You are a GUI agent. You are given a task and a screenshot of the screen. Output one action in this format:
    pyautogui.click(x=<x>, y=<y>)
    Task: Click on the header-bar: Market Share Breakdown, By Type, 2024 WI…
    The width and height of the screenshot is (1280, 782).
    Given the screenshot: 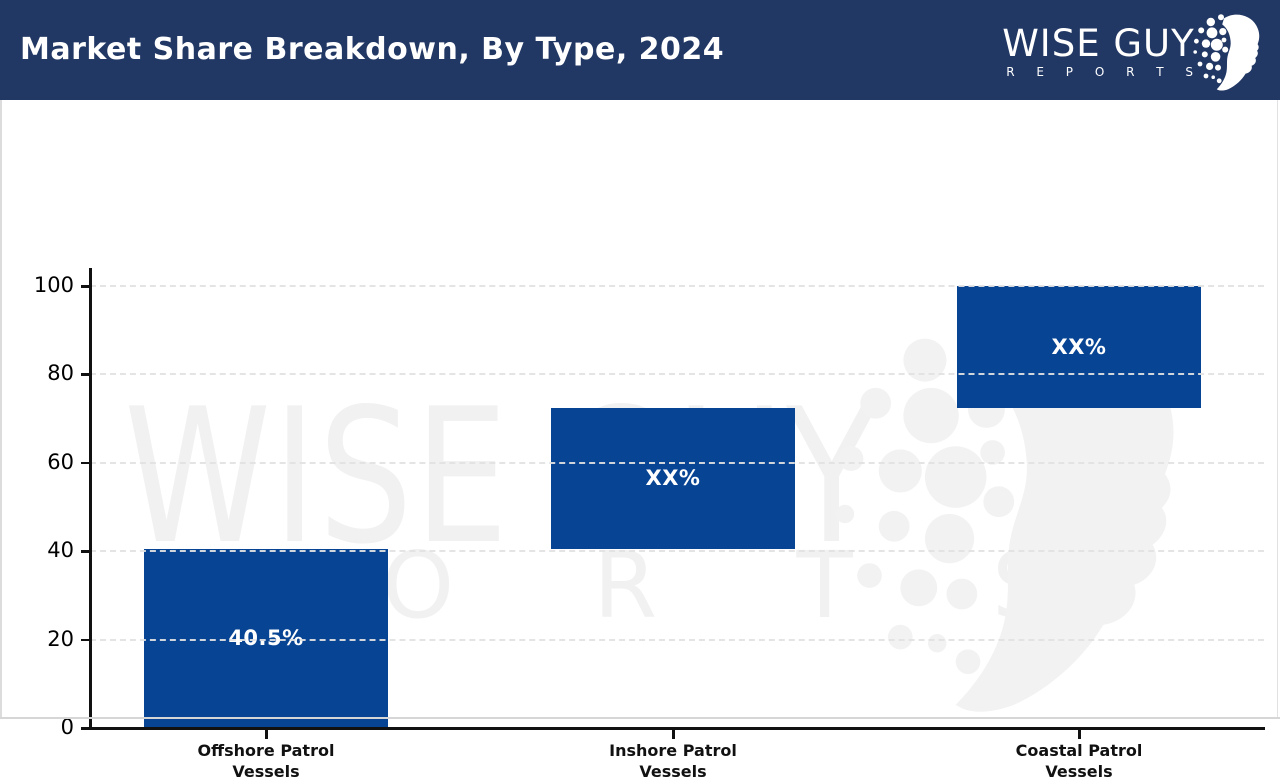 What is the action you would take?
    pyautogui.click(x=640, y=50)
    